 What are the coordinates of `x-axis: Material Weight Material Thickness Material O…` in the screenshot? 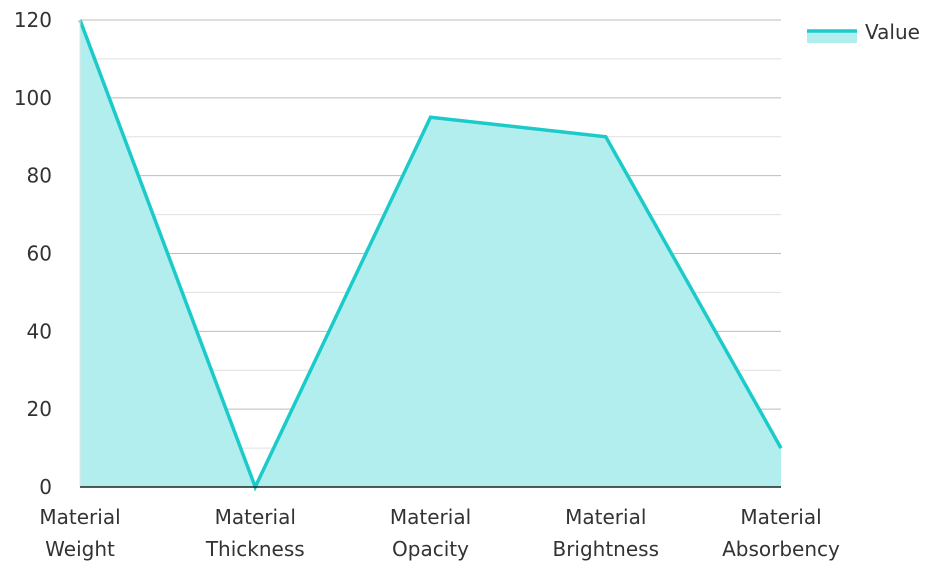 It's located at (439, 523).